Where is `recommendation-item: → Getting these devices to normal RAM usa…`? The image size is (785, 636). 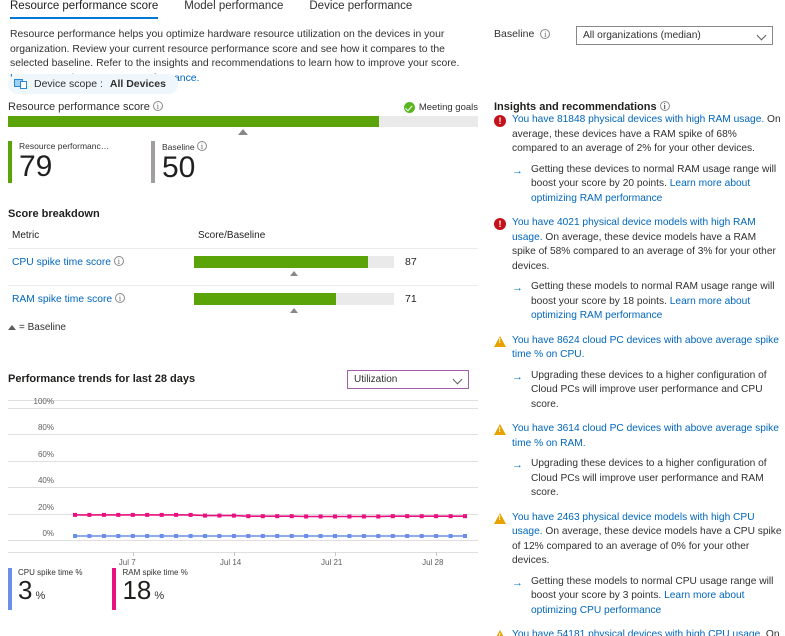
recommendation-item: → Getting these devices to normal RAM usa… is located at coordinates (647, 185).